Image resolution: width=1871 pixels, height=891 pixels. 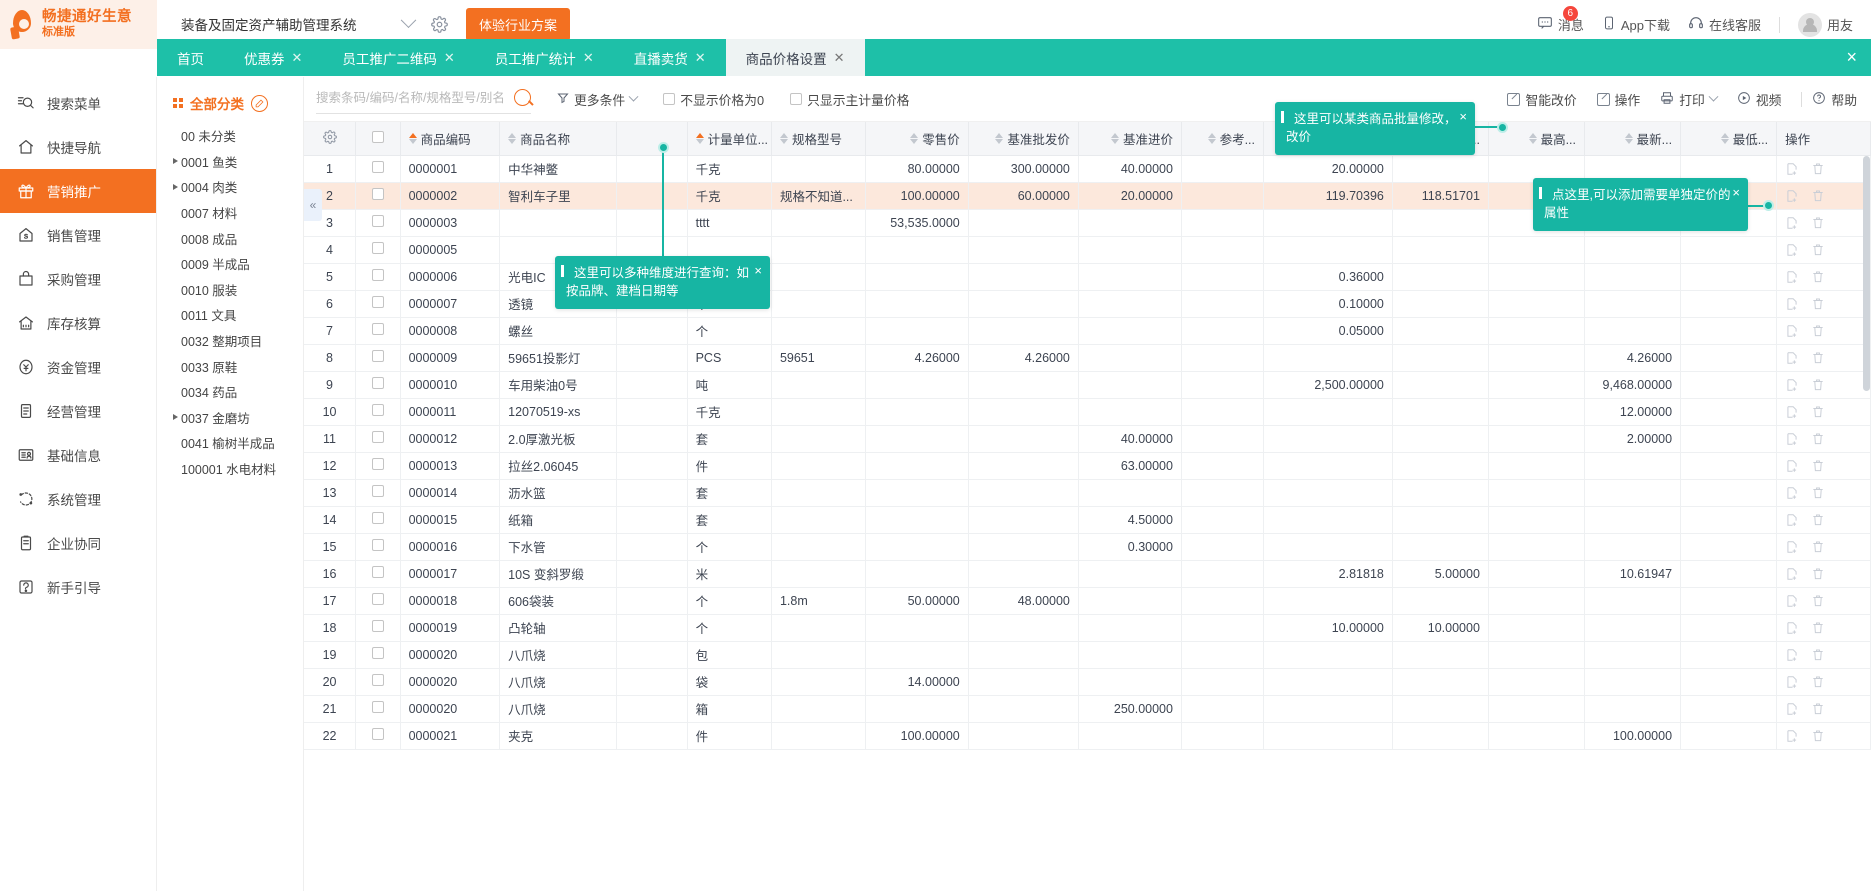 I want to click on sidebar-item-4: 采购管理, so click(x=78, y=279).